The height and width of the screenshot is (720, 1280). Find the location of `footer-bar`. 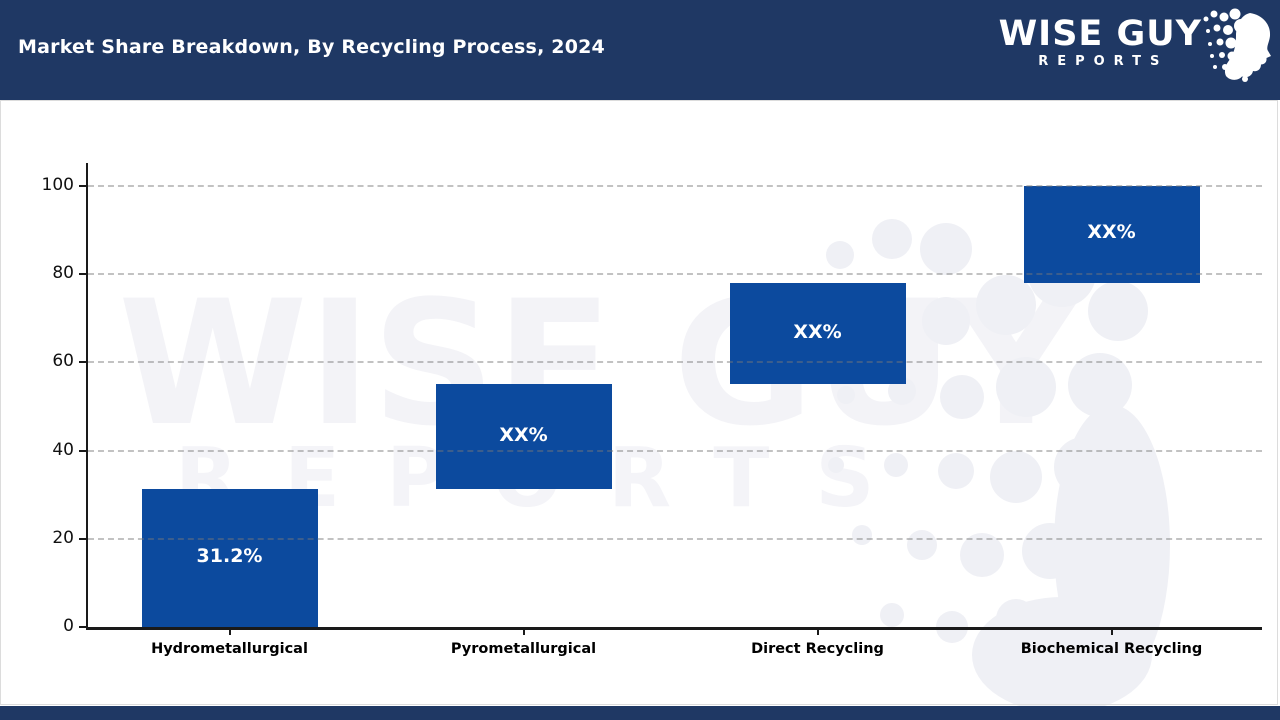

footer-bar is located at coordinates (640, 713).